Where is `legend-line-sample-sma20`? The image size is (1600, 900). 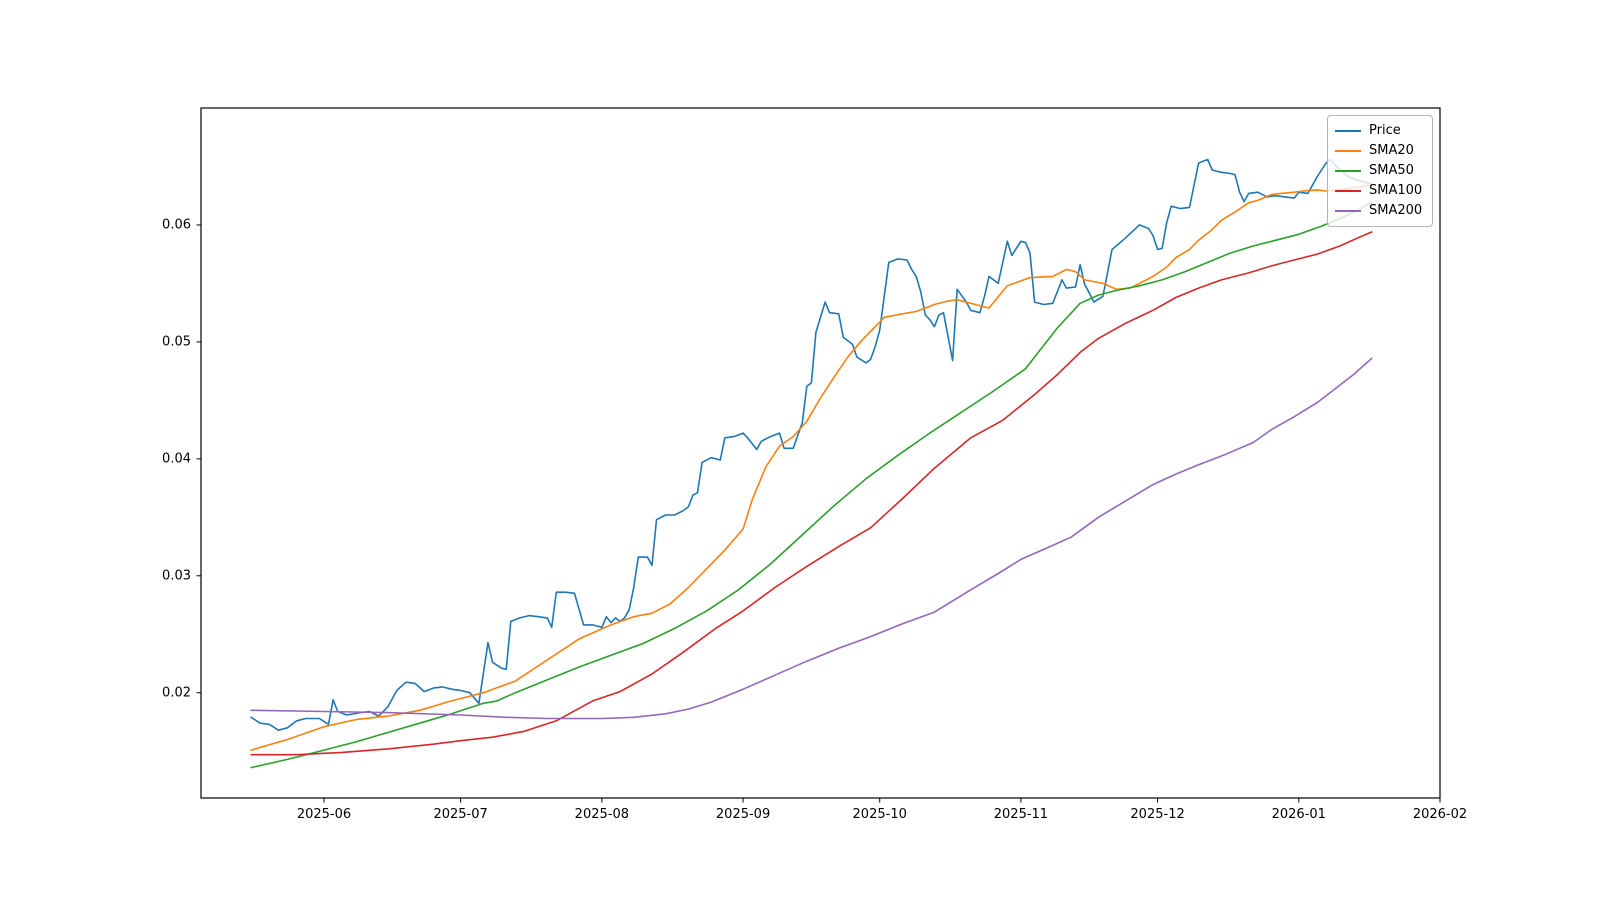 legend-line-sample-sma20 is located at coordinates (1348, 151).